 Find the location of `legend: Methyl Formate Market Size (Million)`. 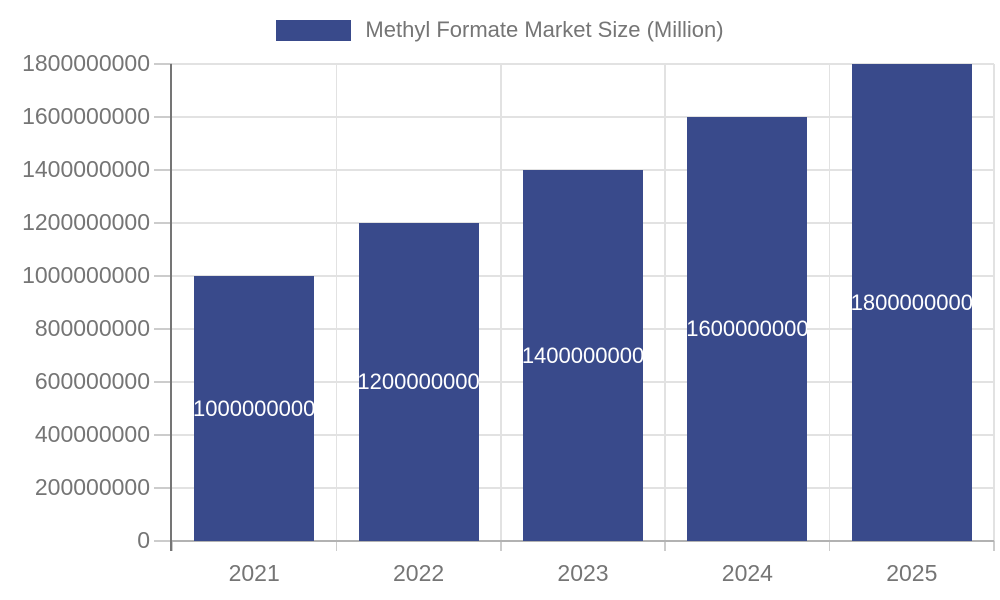

legend: Methyl Formate Market Size (Million) is located at coordinates (500, 30).